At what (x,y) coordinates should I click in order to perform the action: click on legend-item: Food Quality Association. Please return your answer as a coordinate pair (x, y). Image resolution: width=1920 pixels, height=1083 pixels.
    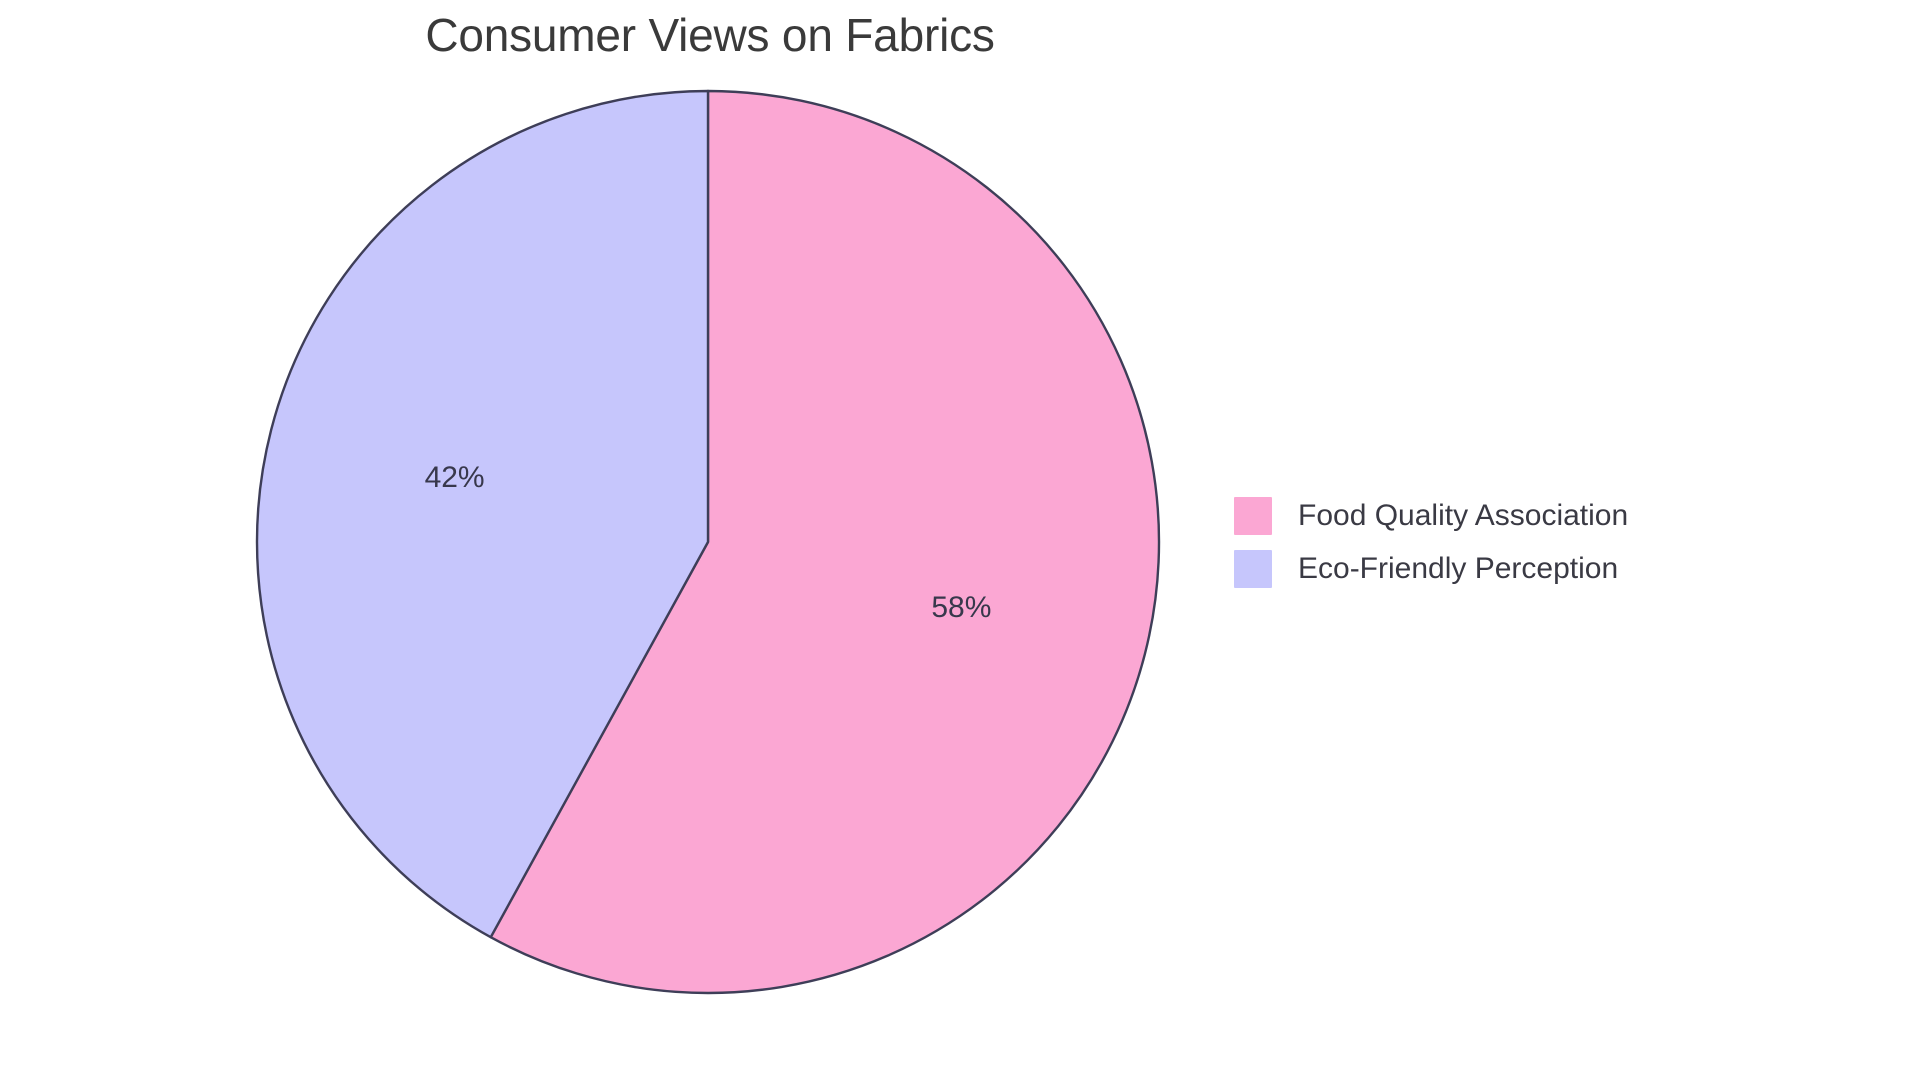
    Looking at the image, I should click on (1431, 515).